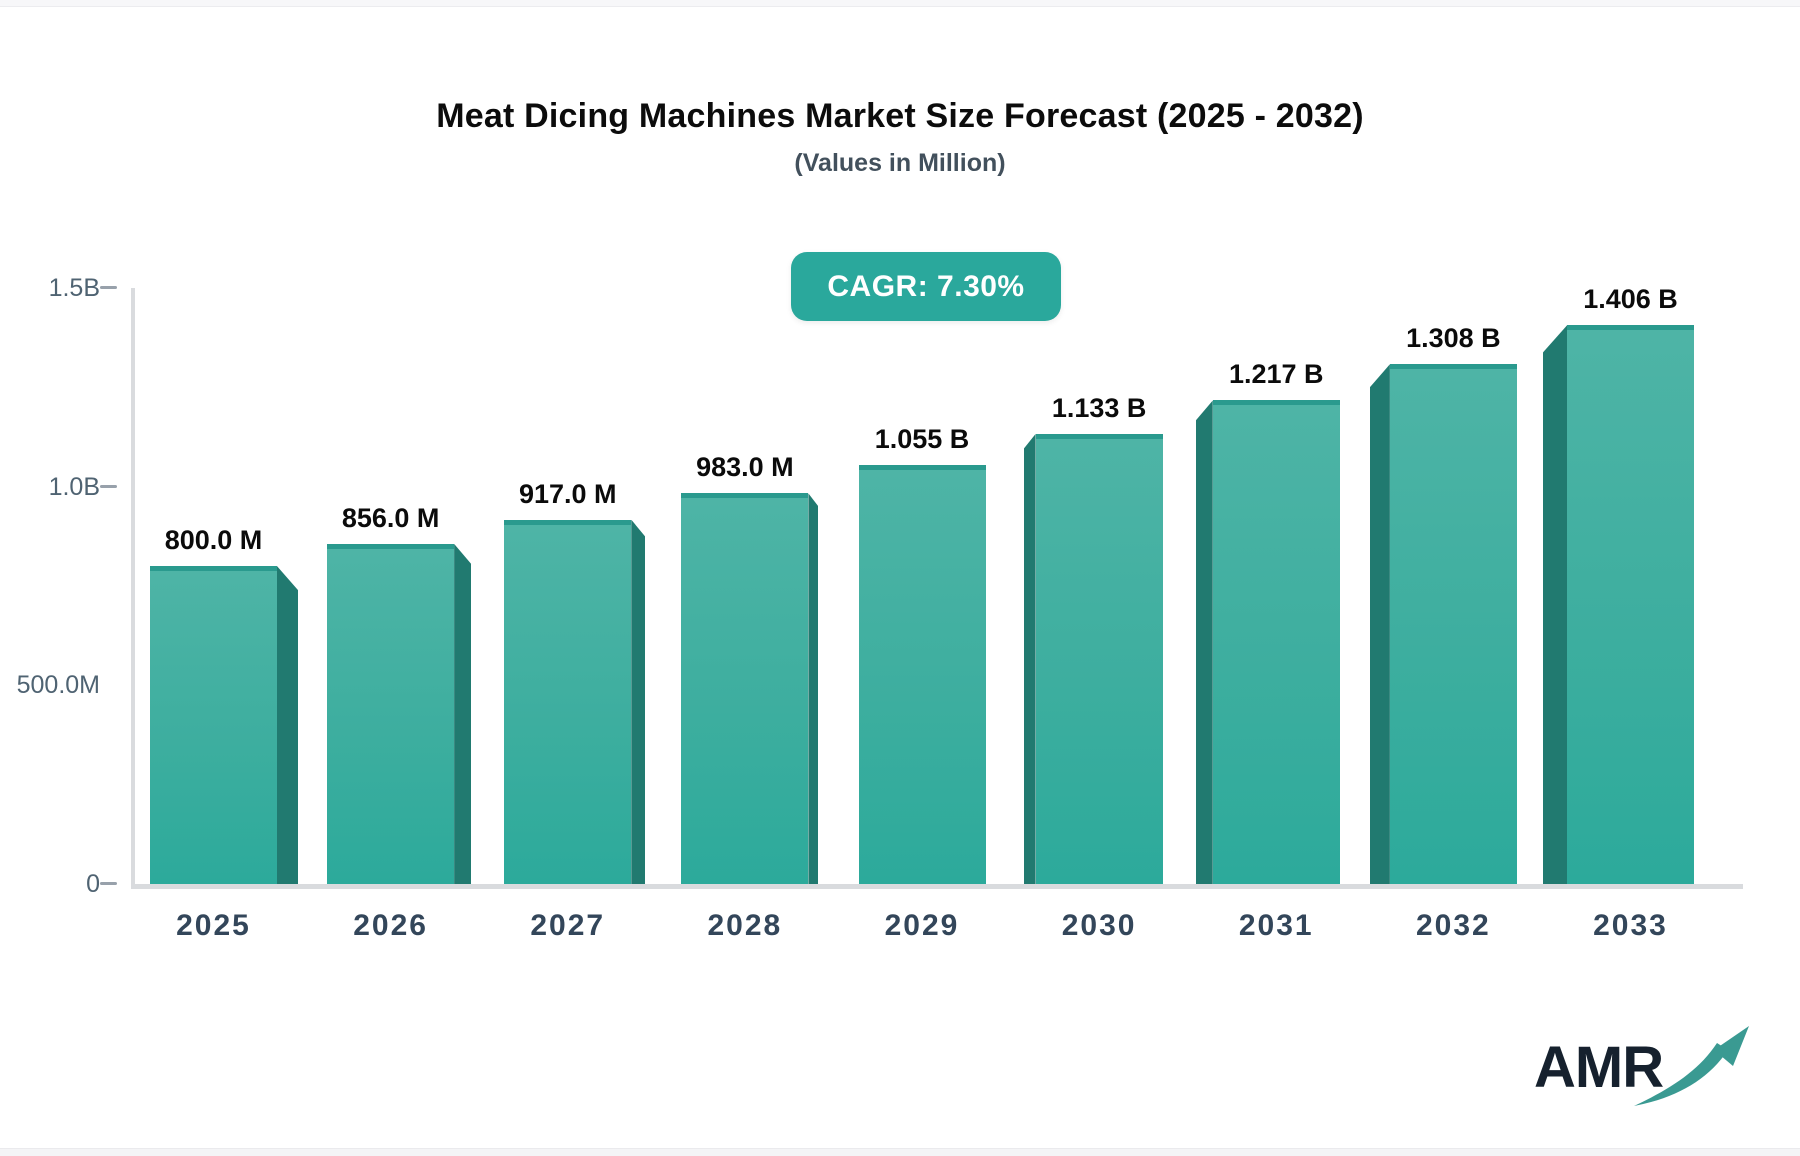  Describe the element at coordinates (900, 1152) in the screenshot. I see `page-bottom-strip` at that location.